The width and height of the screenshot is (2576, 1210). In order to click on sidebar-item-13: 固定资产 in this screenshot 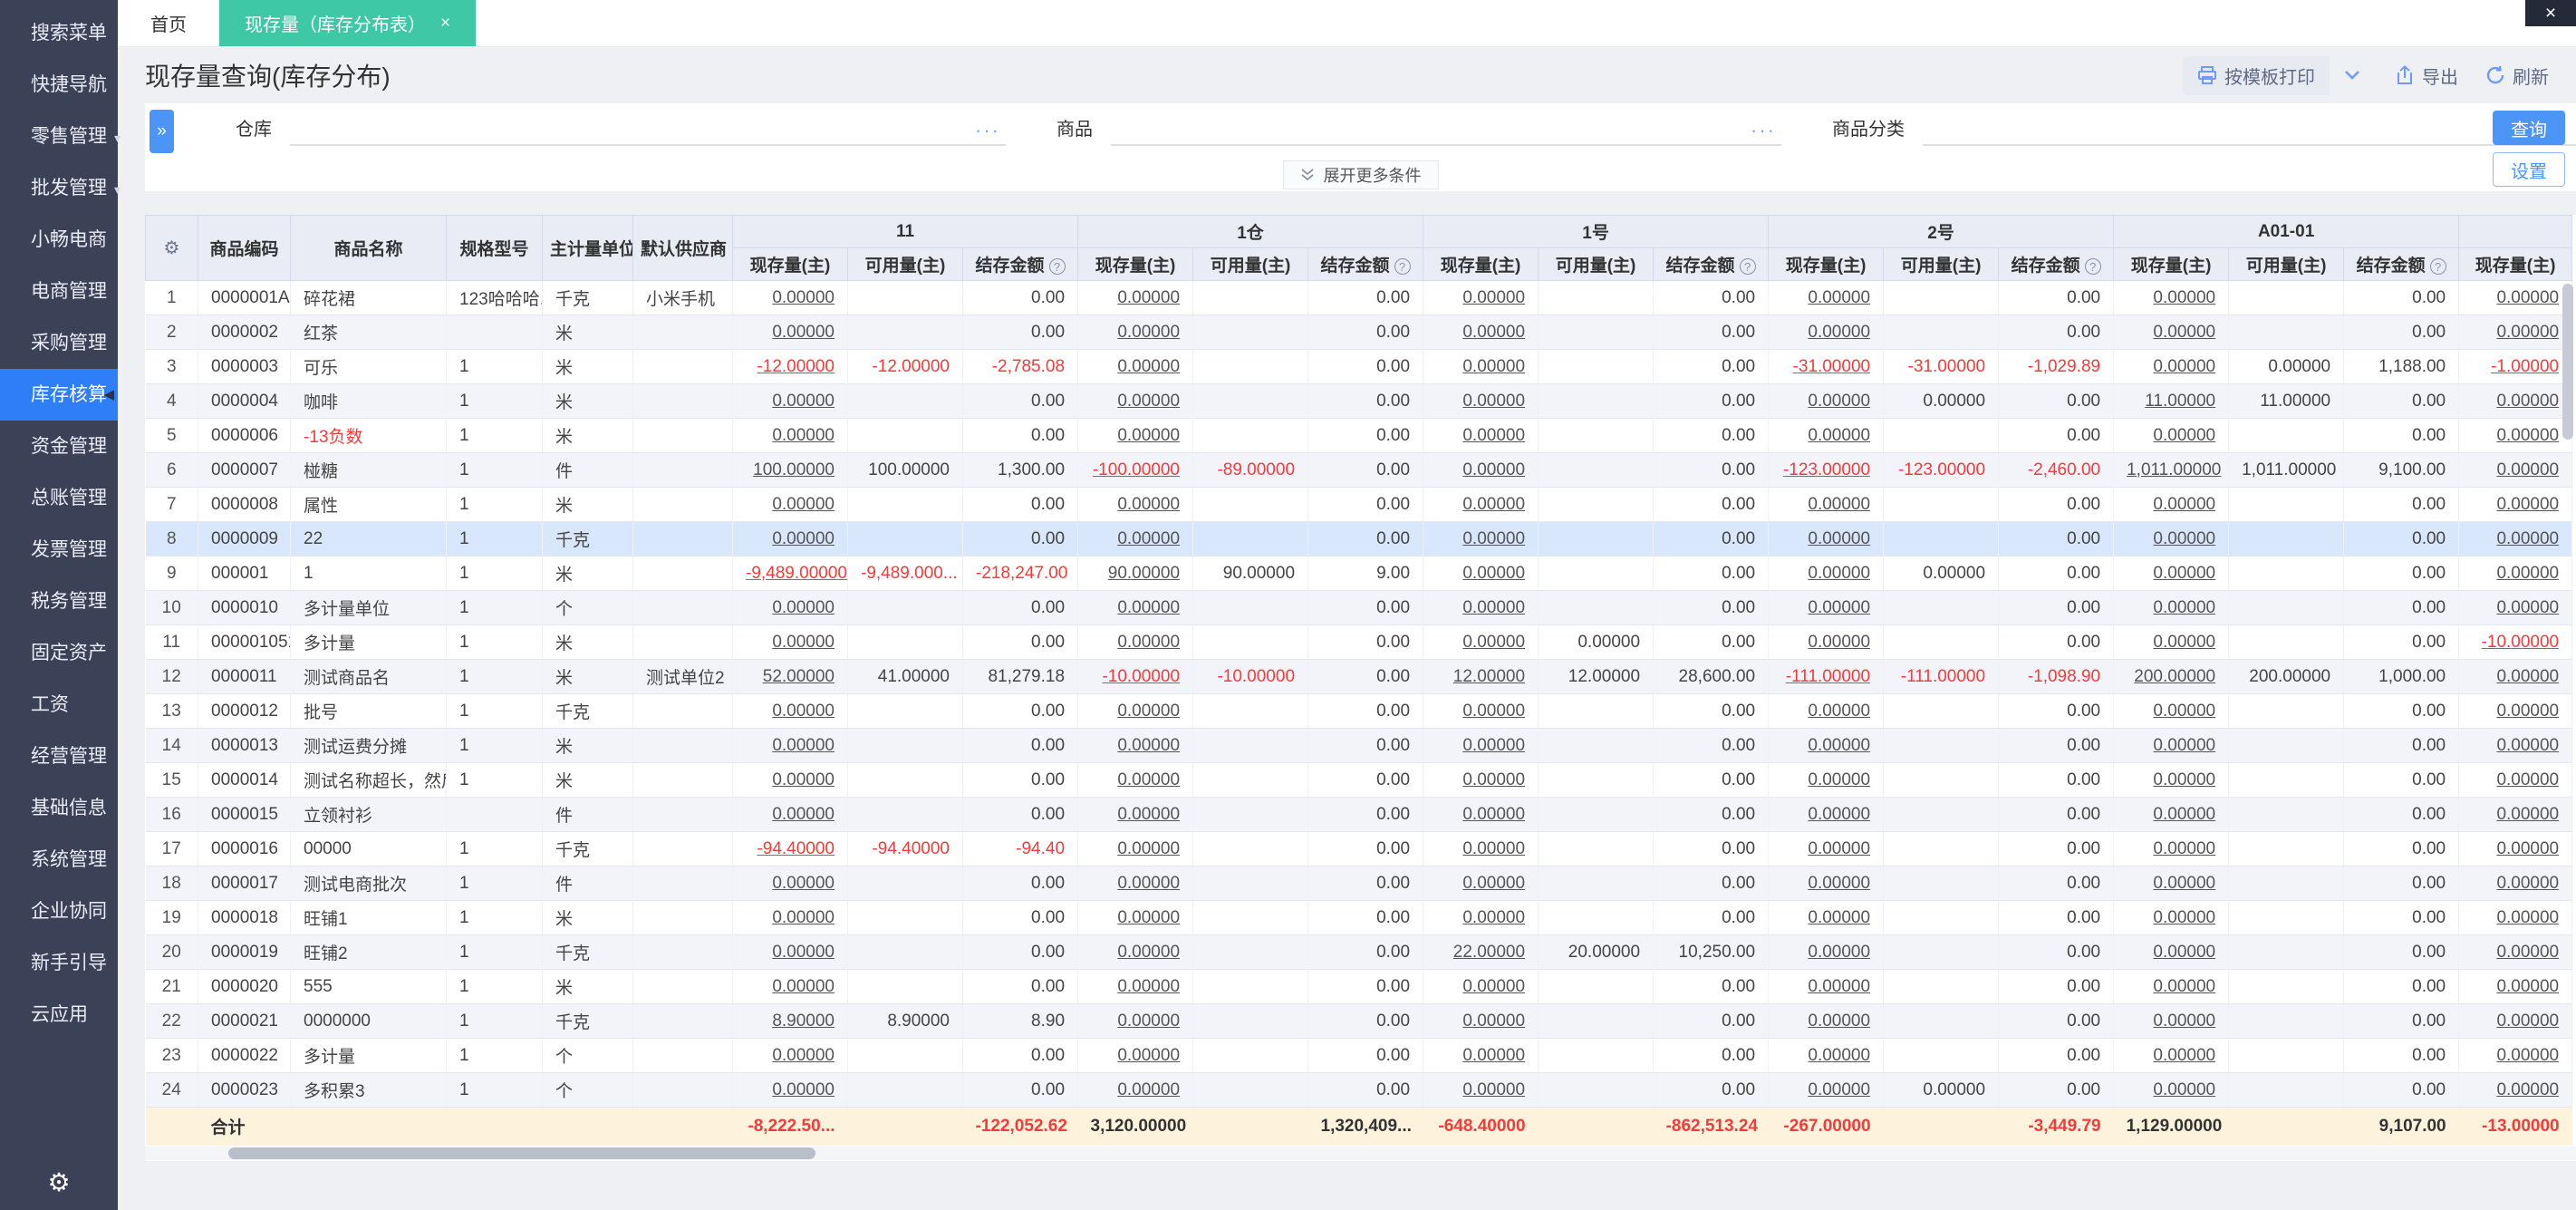, I will do `click(59, 653)`.